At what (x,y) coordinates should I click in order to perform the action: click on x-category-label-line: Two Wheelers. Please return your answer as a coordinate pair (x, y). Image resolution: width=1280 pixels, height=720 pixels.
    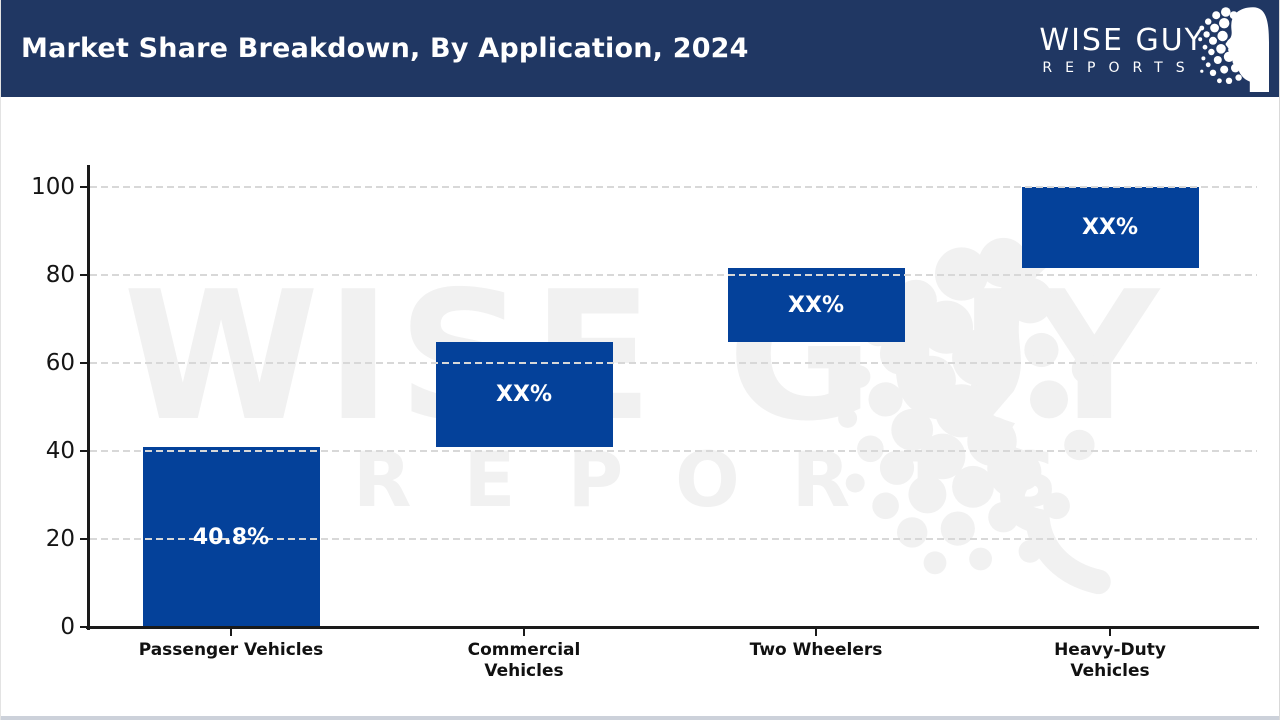
    Looking at the image, I should click on (816, 650).